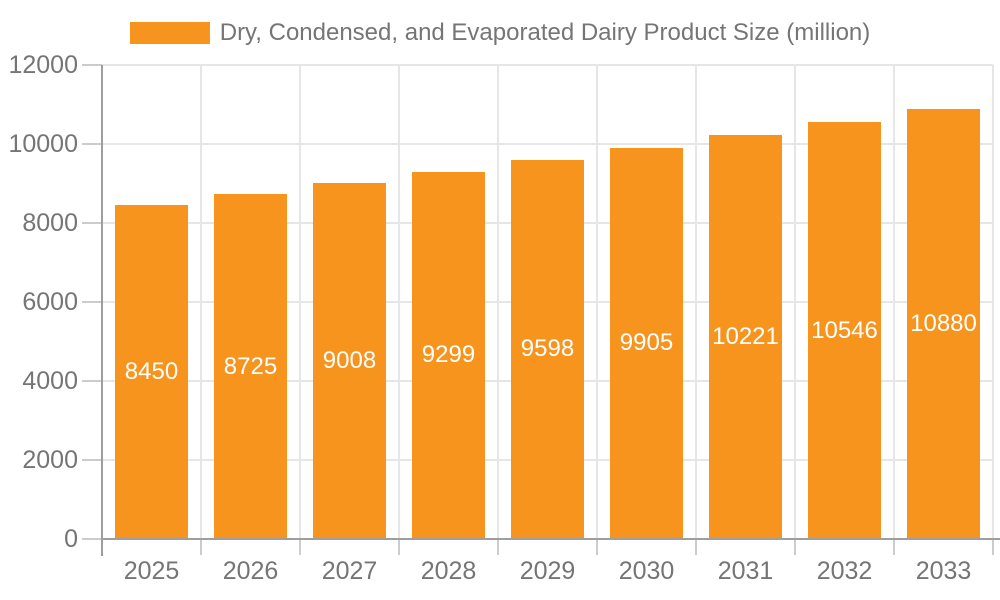  What do you see at coordinates (50, 460) in the screenshot?
I see `y-tick-label: 2000` at bounding box center [50, 460].